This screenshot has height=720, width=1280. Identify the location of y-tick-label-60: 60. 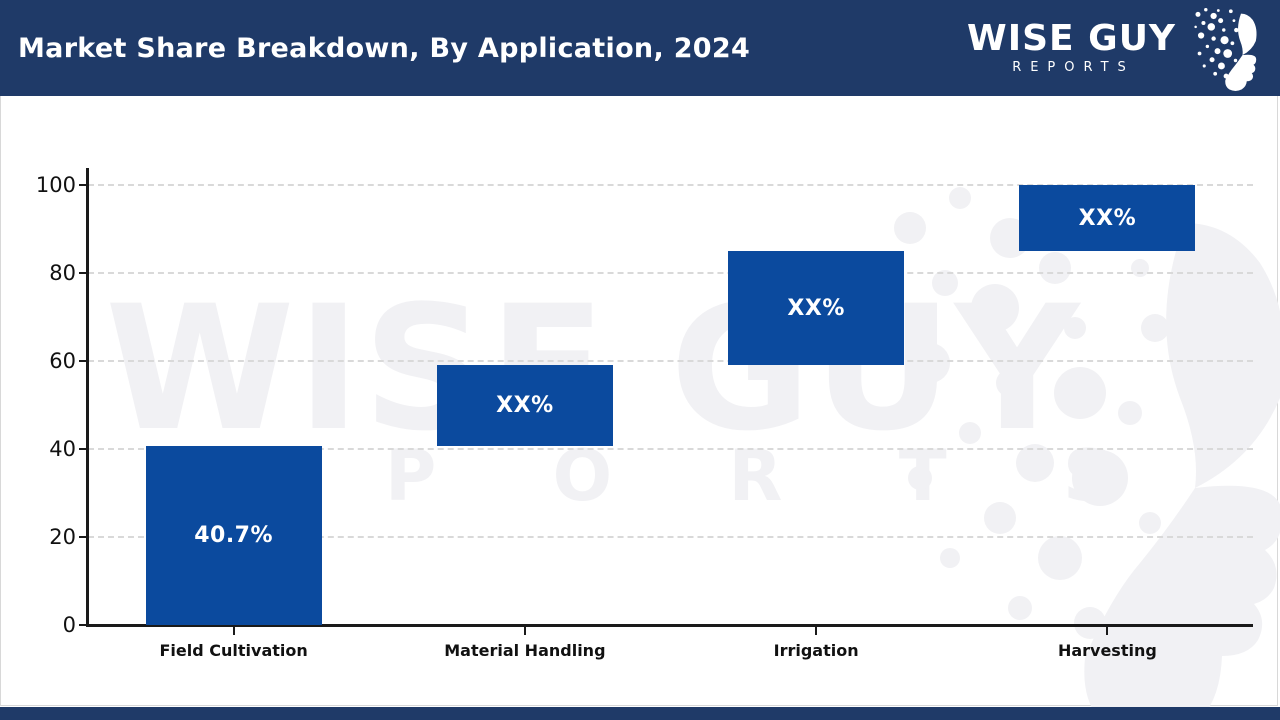
(62, 361).